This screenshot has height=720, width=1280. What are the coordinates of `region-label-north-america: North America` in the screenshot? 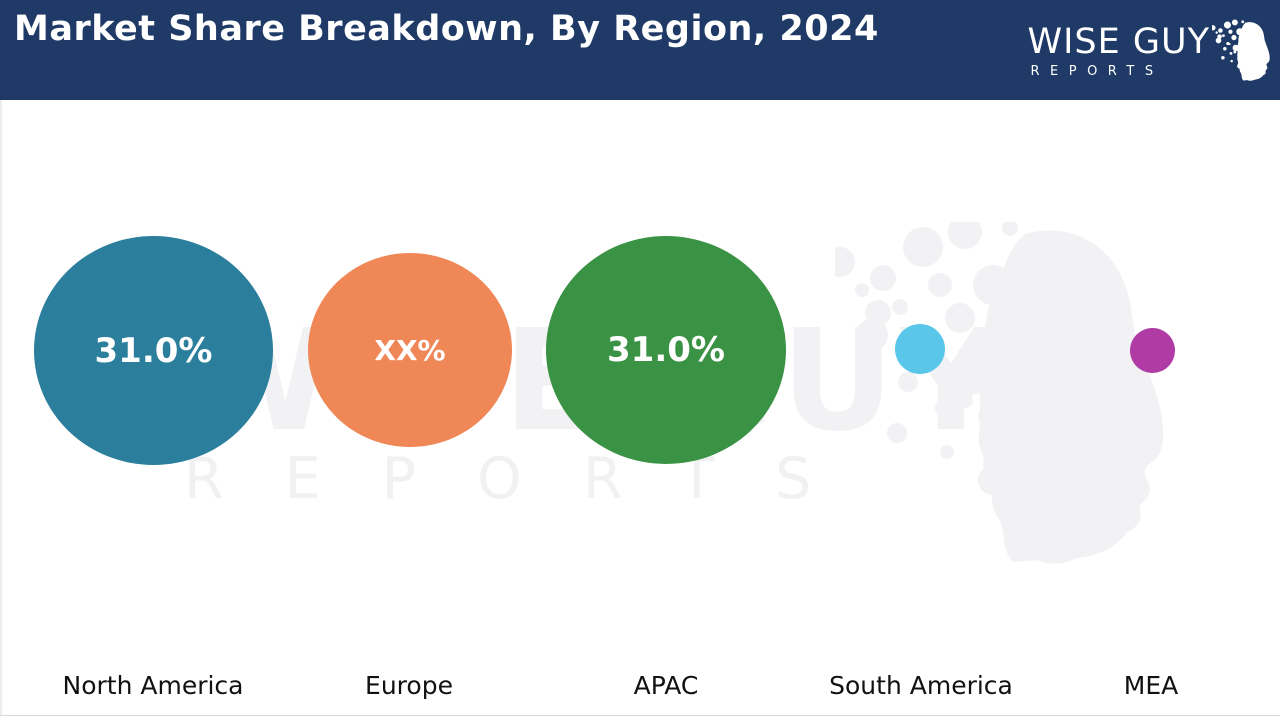 It's located at (153, 685).